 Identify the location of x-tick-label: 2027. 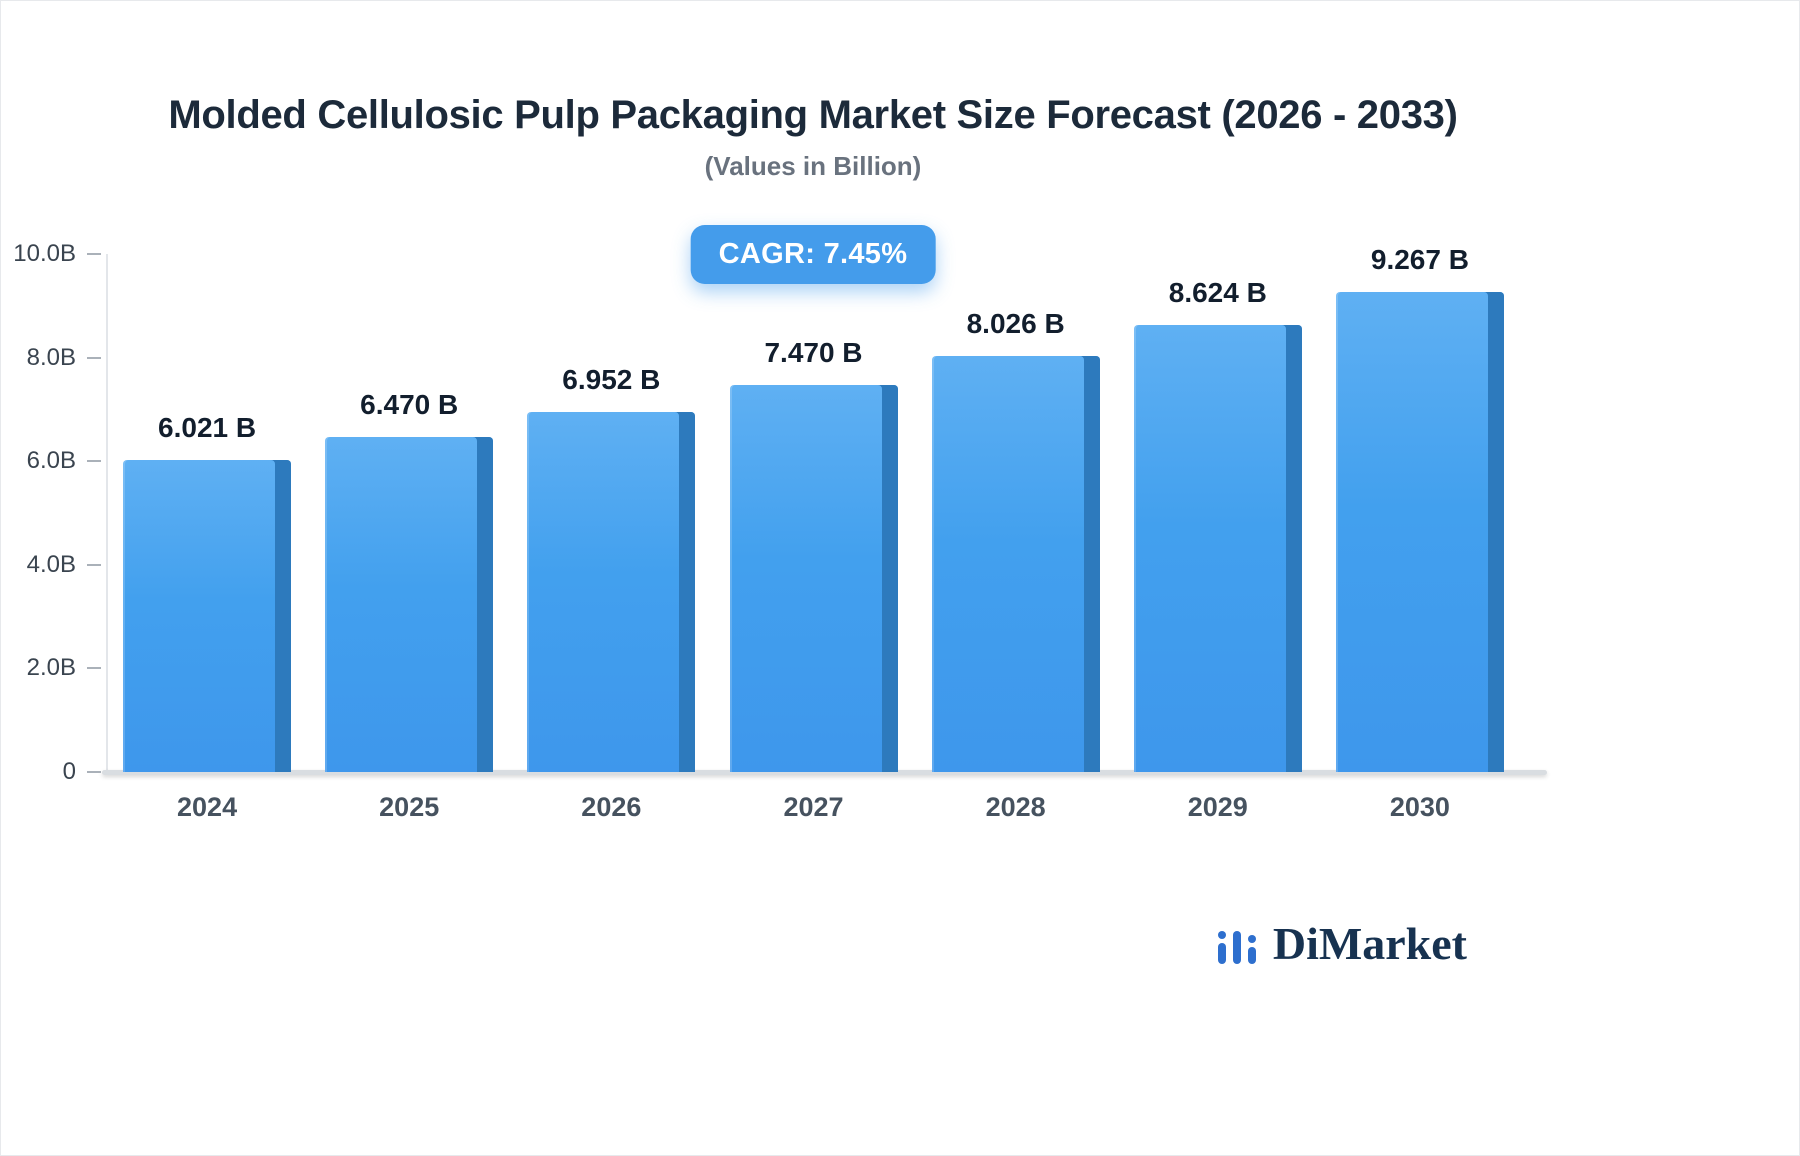
(813, 807).